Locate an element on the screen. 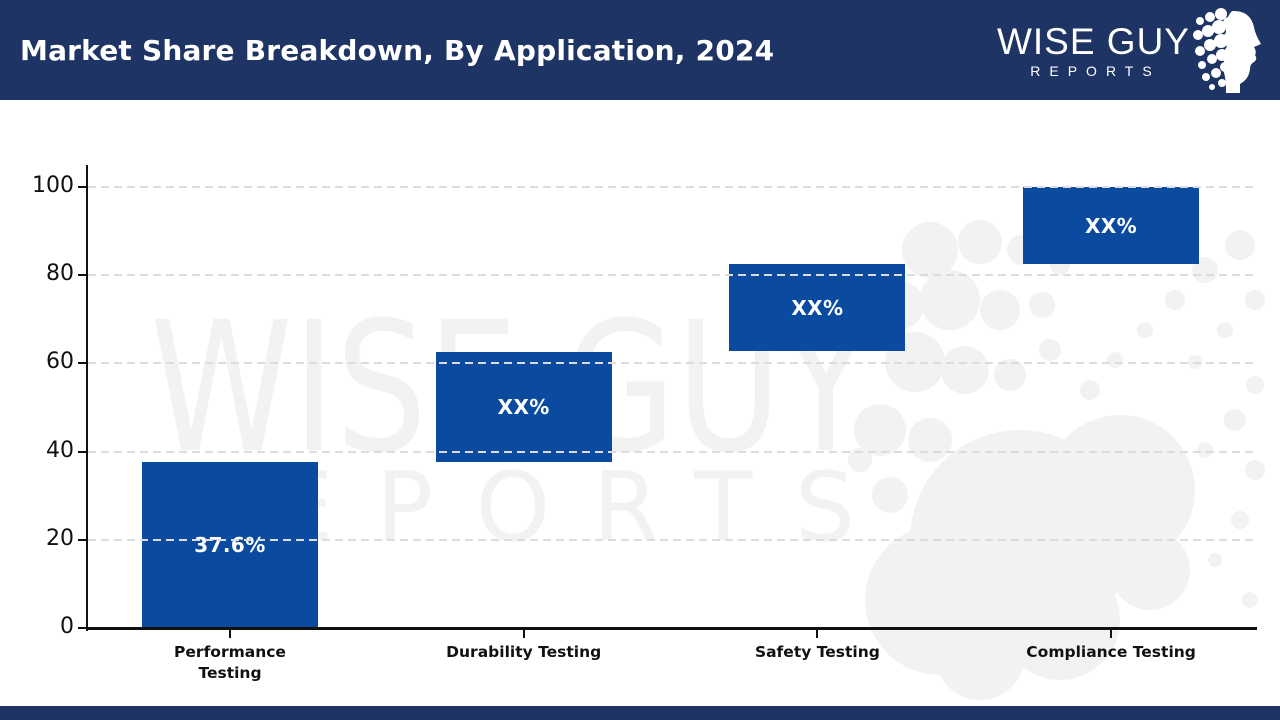  brand-logo: WISE GUY REPORTS is located at coordinates (1129, 50).